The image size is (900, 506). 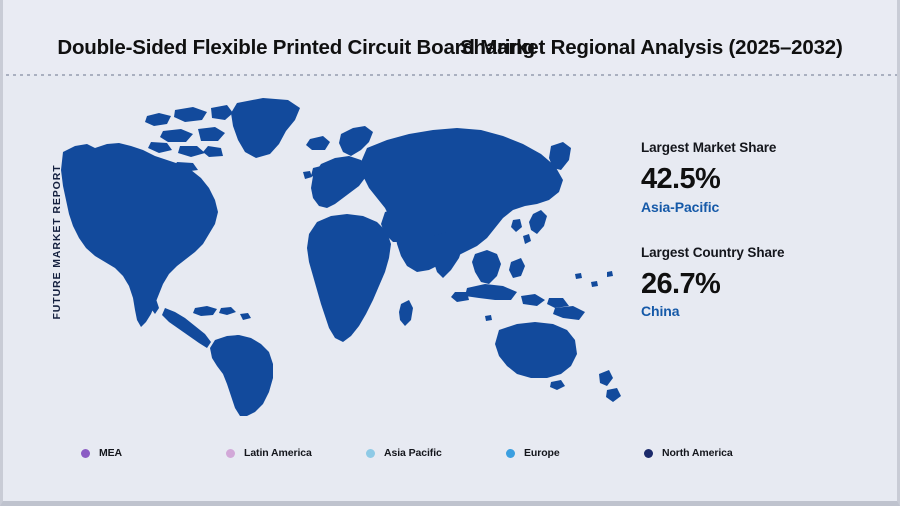 What do you see at coordinates (151, 298) in the screenshot?
I see `landmass-baja` at bounding box center [151, 298].